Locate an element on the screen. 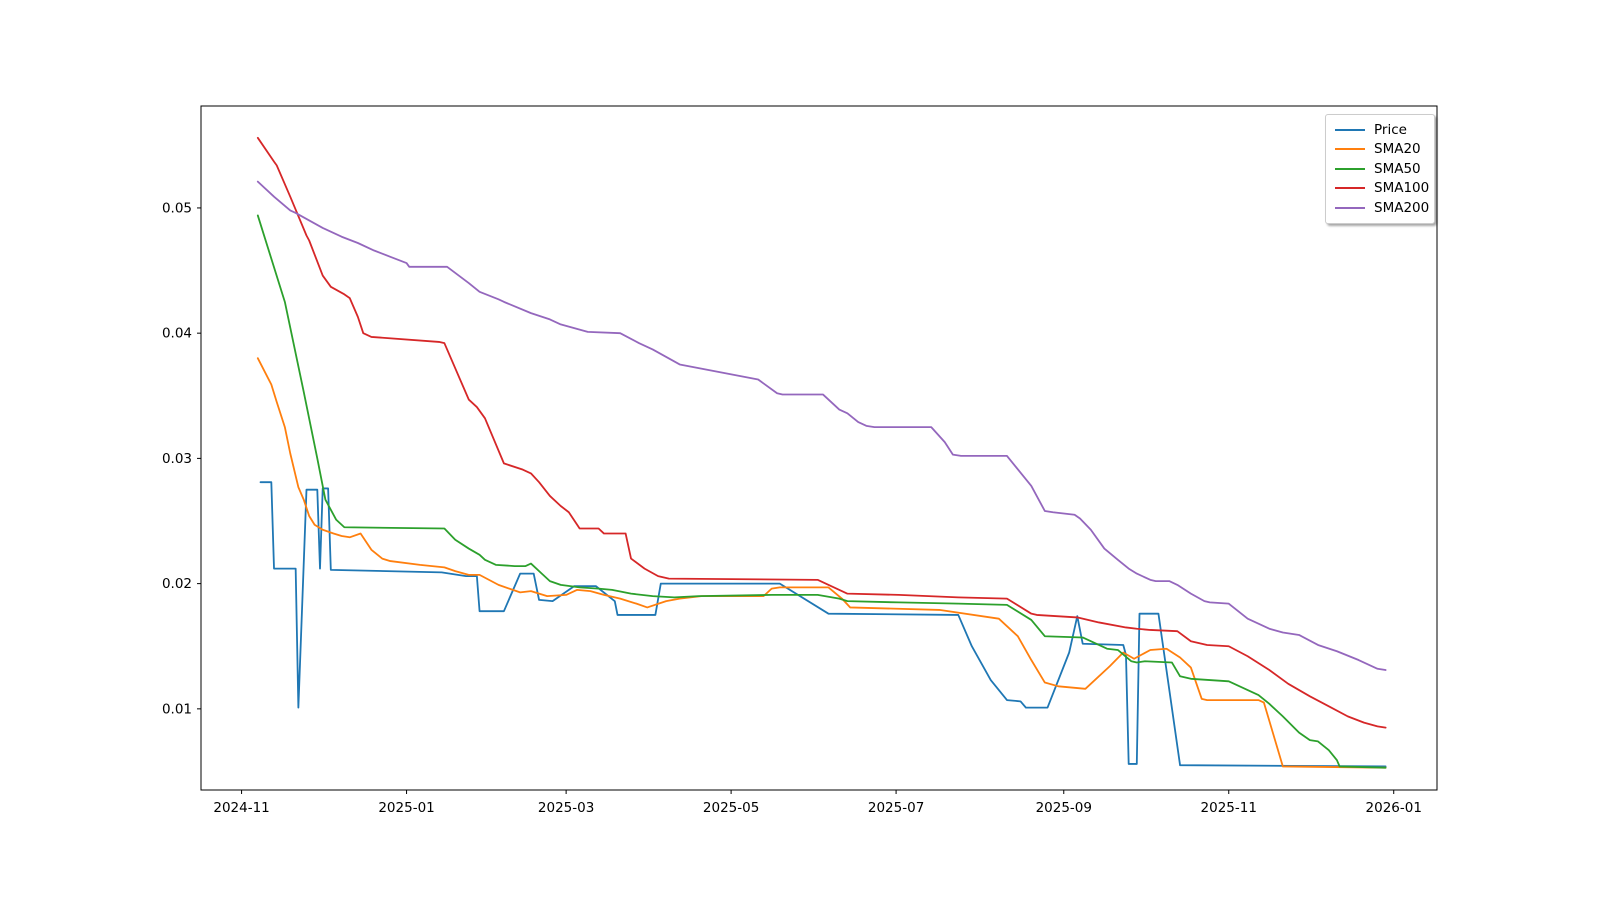 This screenshot has width=1600, height=900. legend-item-sma200: SMA200 is located at coordinates (1382, 208).